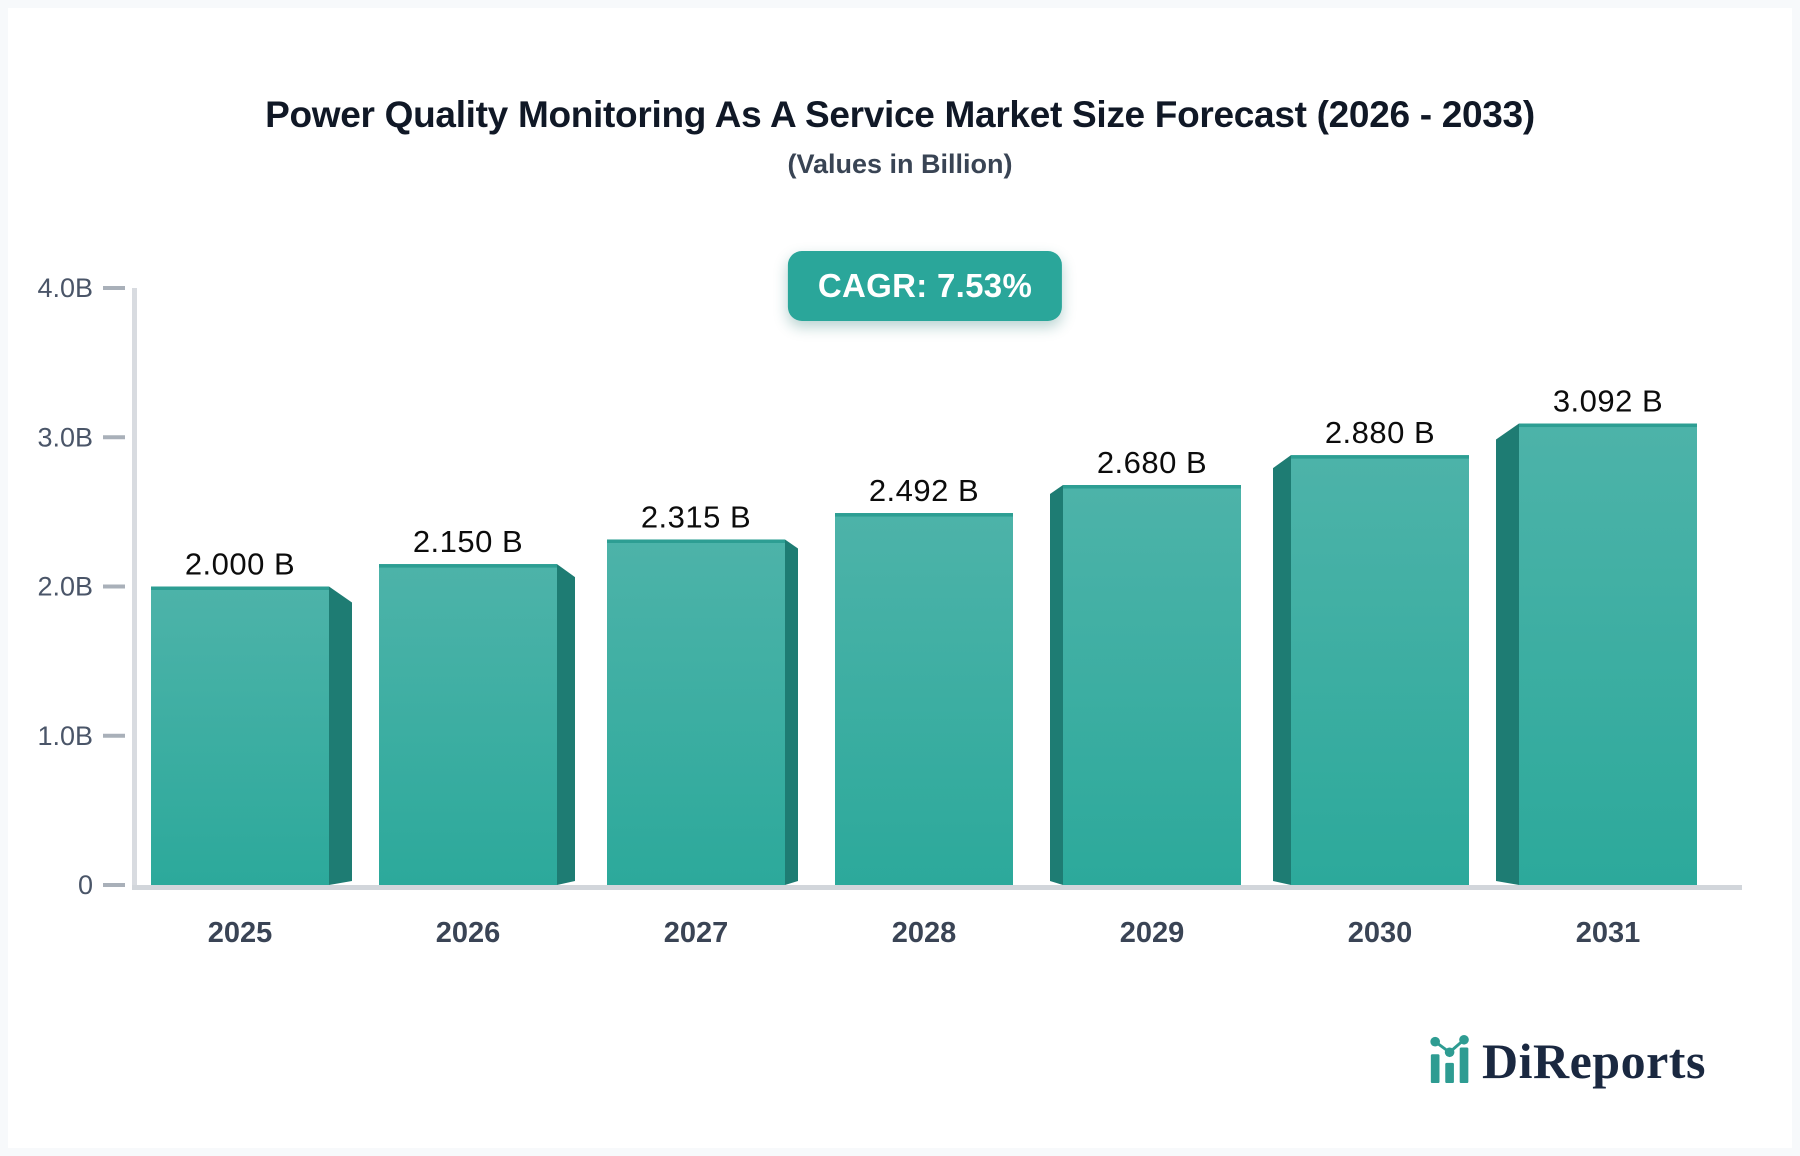 The image size is (1800, 1156). Describe the element at coordinates (65, 587) in the screenshot. I see `y-axis-tick-label: 2.0B` at that location.